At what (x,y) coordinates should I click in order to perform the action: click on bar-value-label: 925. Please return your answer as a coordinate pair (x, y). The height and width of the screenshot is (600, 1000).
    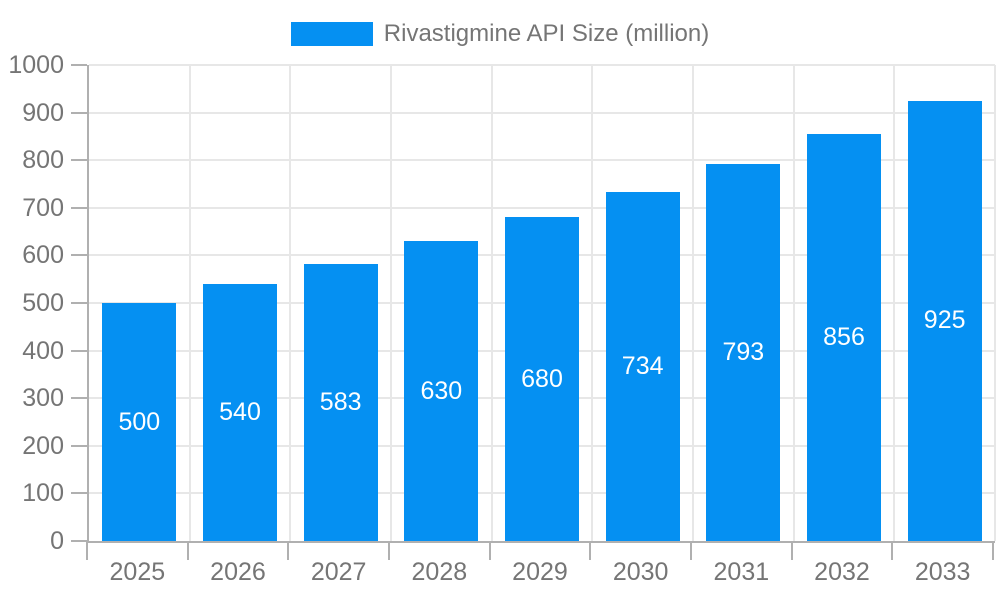
    Looking at the image, I should click on (944, 320).